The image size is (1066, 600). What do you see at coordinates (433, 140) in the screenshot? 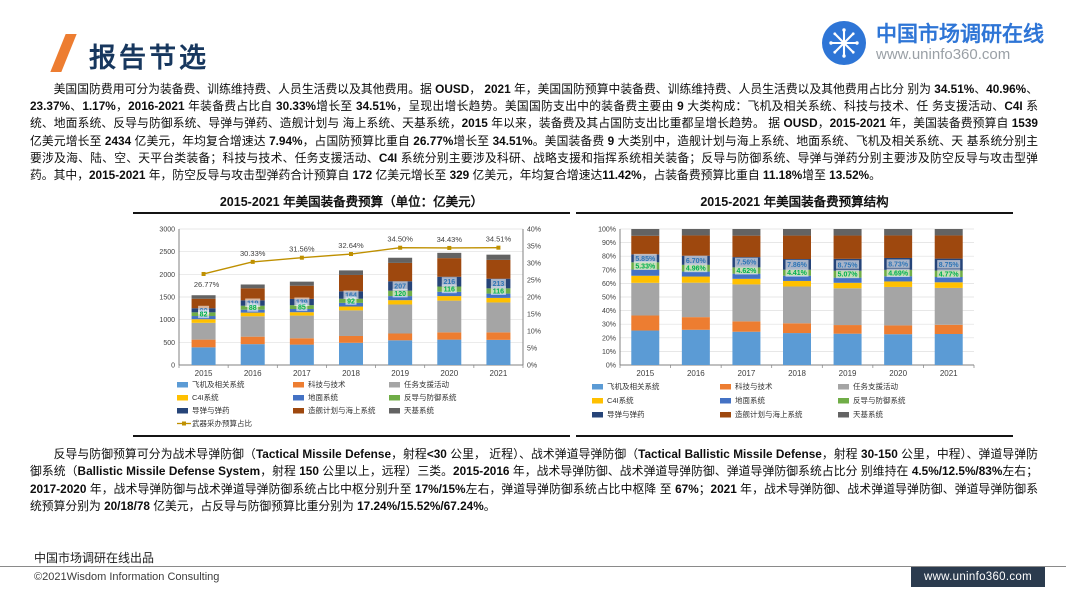
I see `emphasis-text: 26.77%` at bounding box center [433, 140].